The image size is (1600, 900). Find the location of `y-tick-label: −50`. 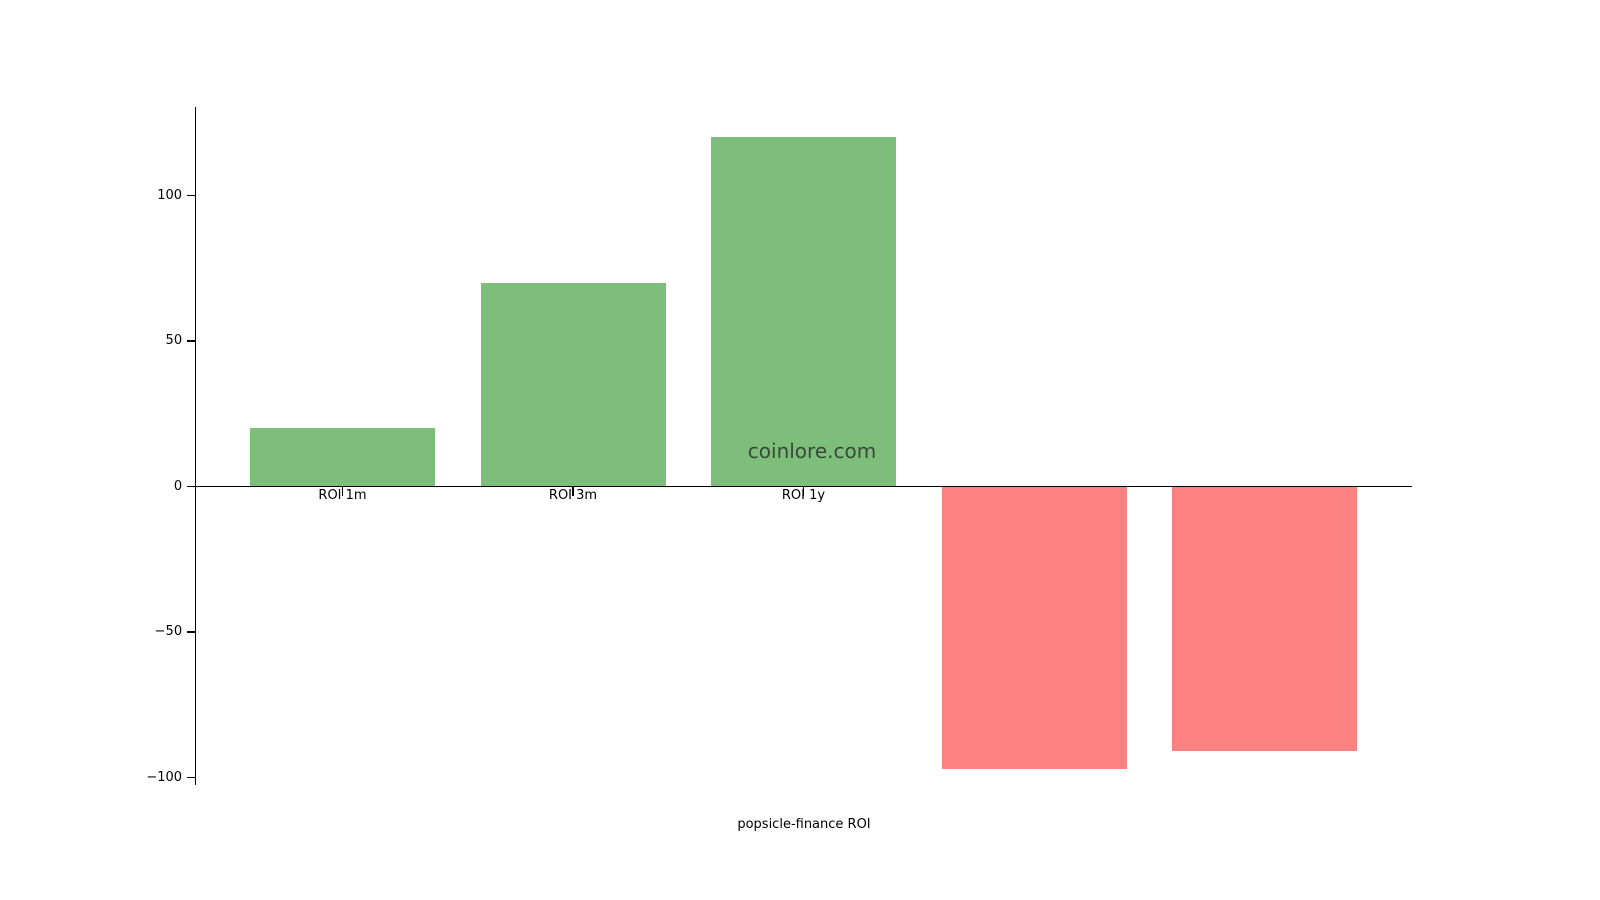

y-tick-label: −50 is located at coordinates (168, 631).